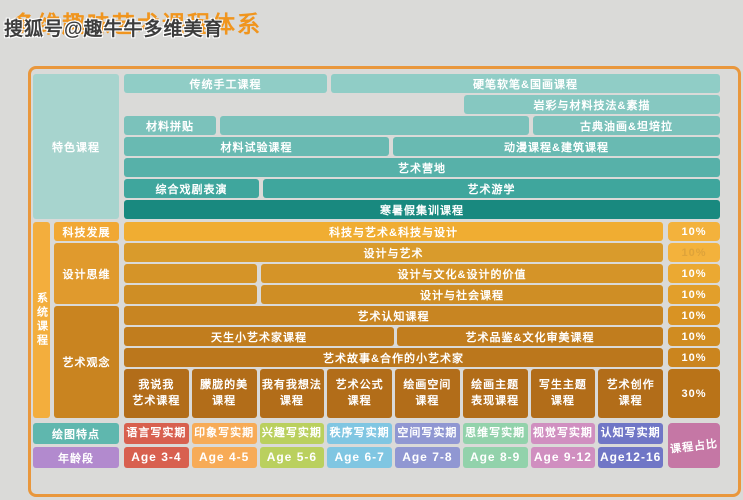 The image size is (743, 500). I want to click on trait-badge: 认知写实期, so click(630, 433).